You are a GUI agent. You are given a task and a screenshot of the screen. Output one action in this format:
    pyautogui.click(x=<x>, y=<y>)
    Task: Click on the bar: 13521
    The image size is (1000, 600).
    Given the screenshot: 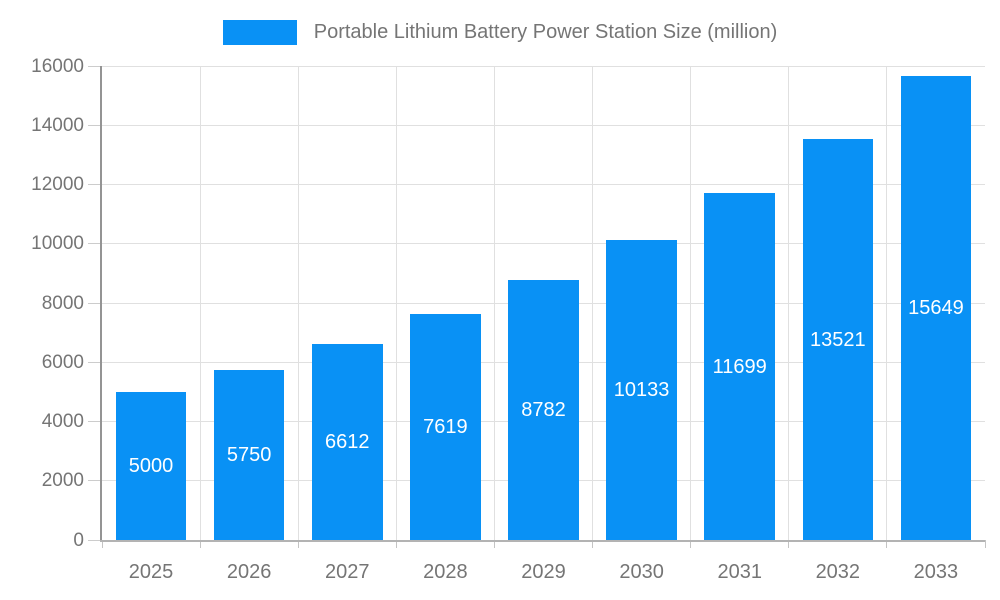 What is the action you would take?
    pyautogui.click(x=838, y=339)
    